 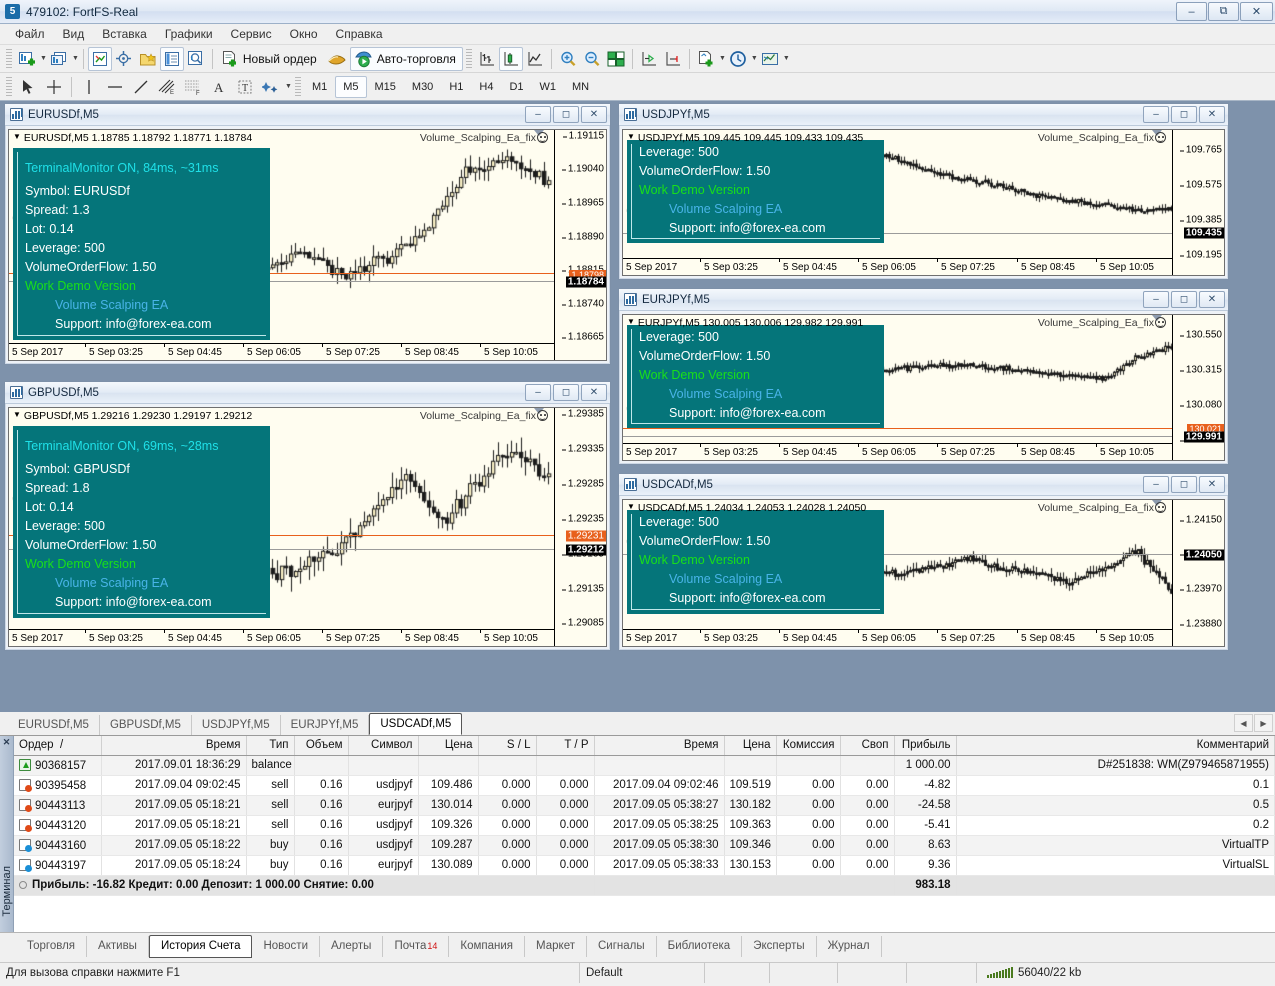 What do you see at coordinates (722, 58) in the screenshot?
I see `indicators-dropdown-icon: ▼` at bounding box center [722, 58].